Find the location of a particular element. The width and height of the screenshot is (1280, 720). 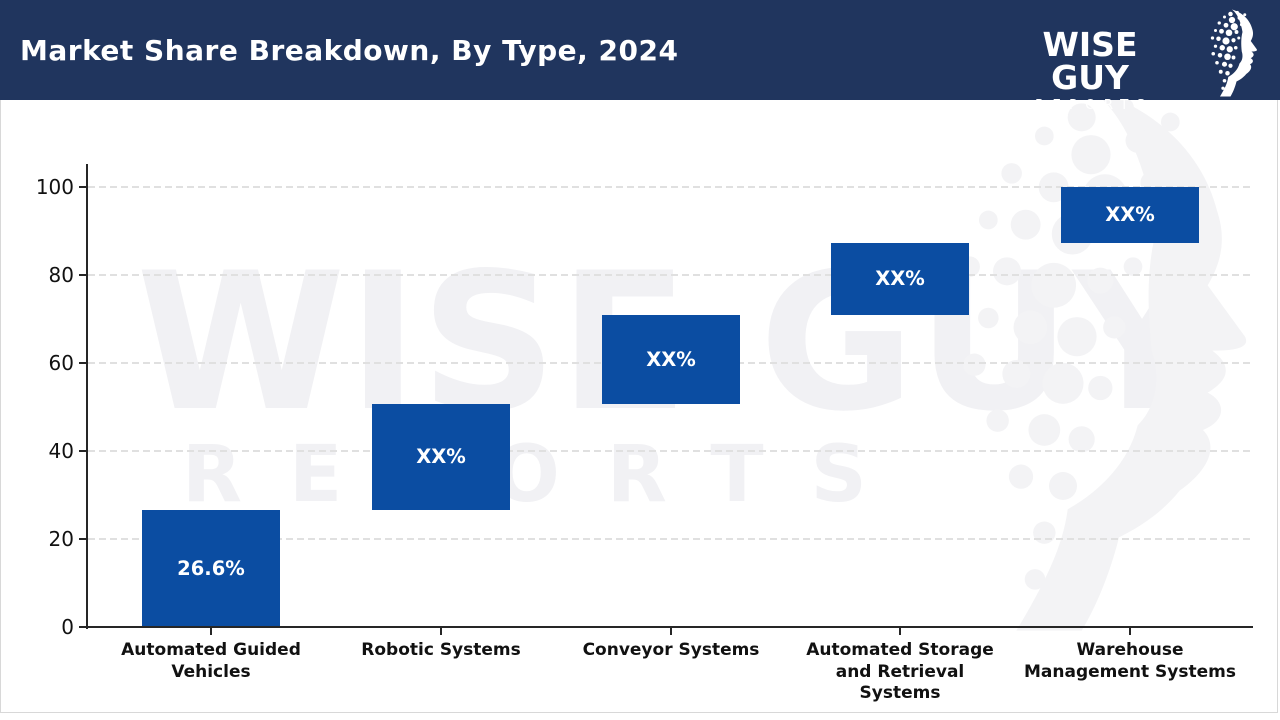

wiseguy-head-icon is located at coordinates (1233, 53).